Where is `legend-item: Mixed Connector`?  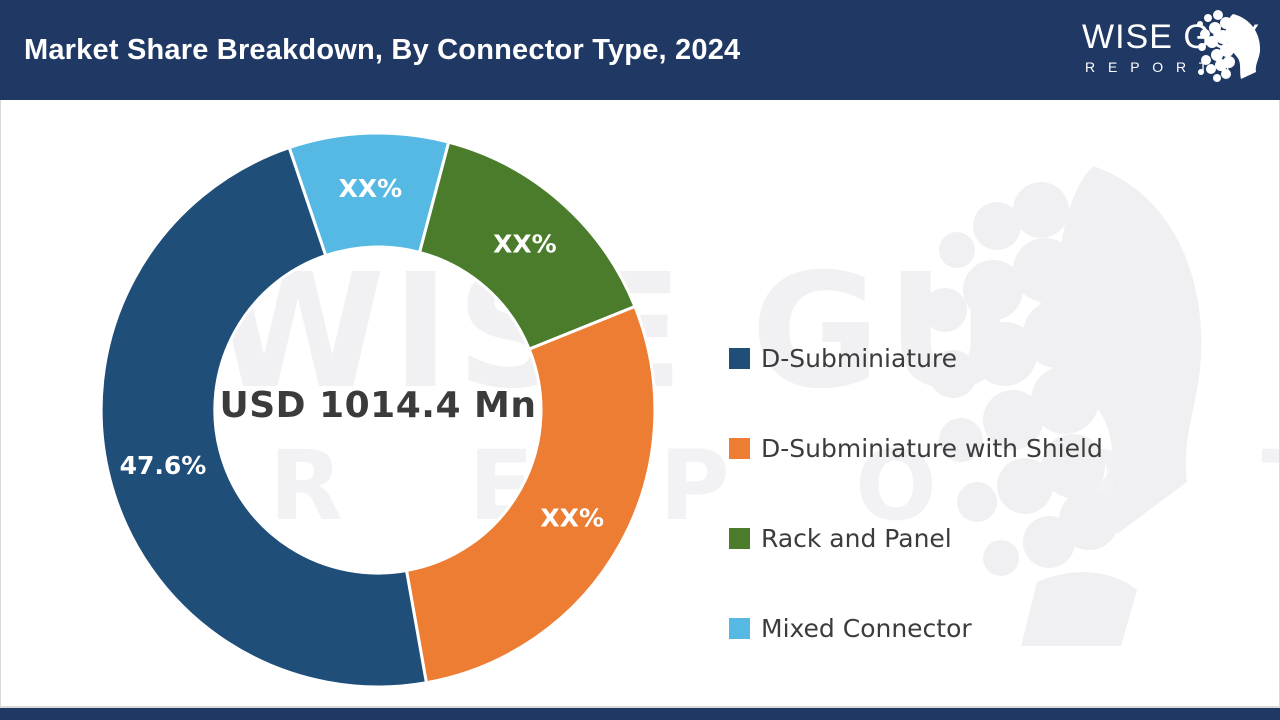 legend-item: Mixed Connector is located at coordinates (916, 628).